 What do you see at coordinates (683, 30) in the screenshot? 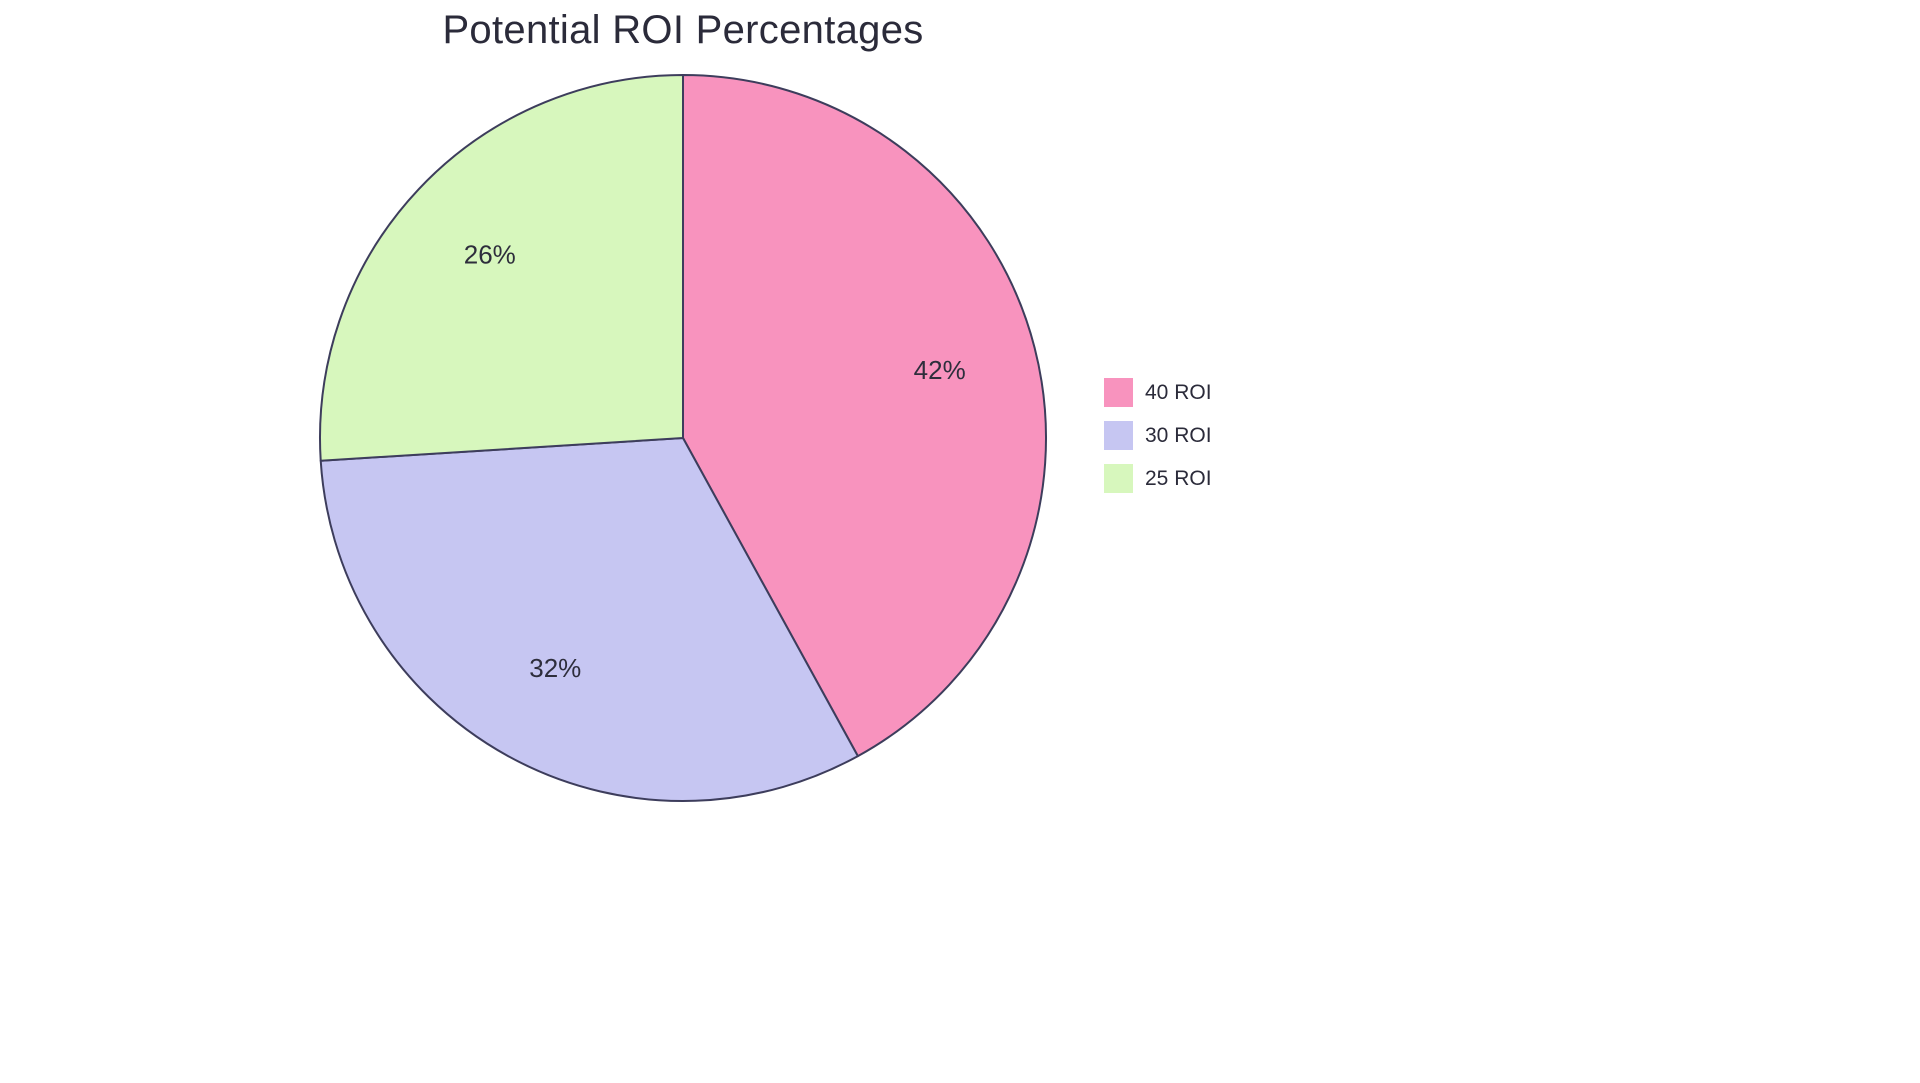
I see `chart-title: Potential ROI Percentages` at bounding box center [683, 30].